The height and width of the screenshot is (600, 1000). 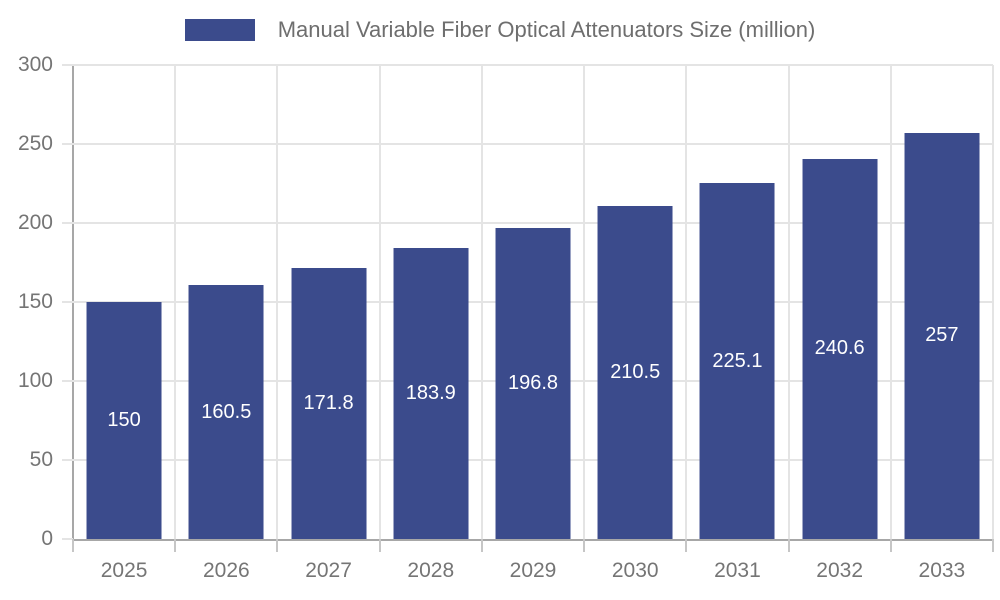 What do you see at coordinates (35, 64) in the screenshot?
I see `y-tick-label: 300` at bounding box center [35, 64].